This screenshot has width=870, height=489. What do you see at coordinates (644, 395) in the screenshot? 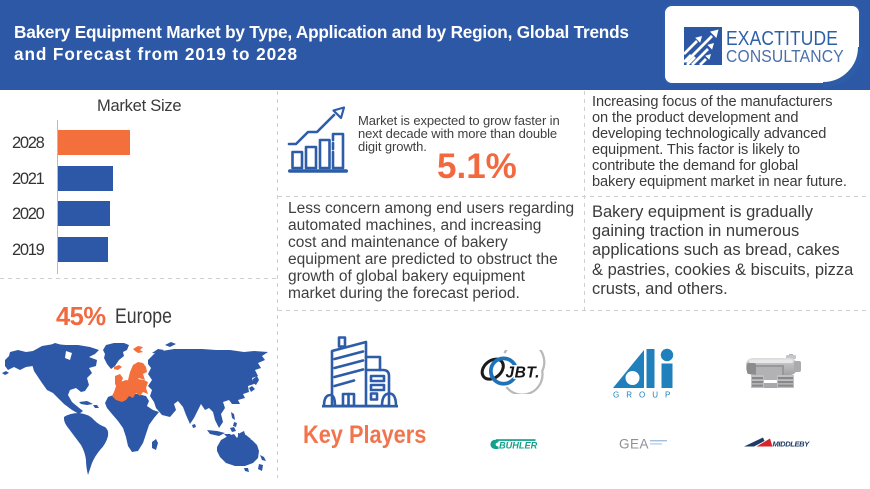
I see `svg-text: GROUP` at bounding box center [644, 395].